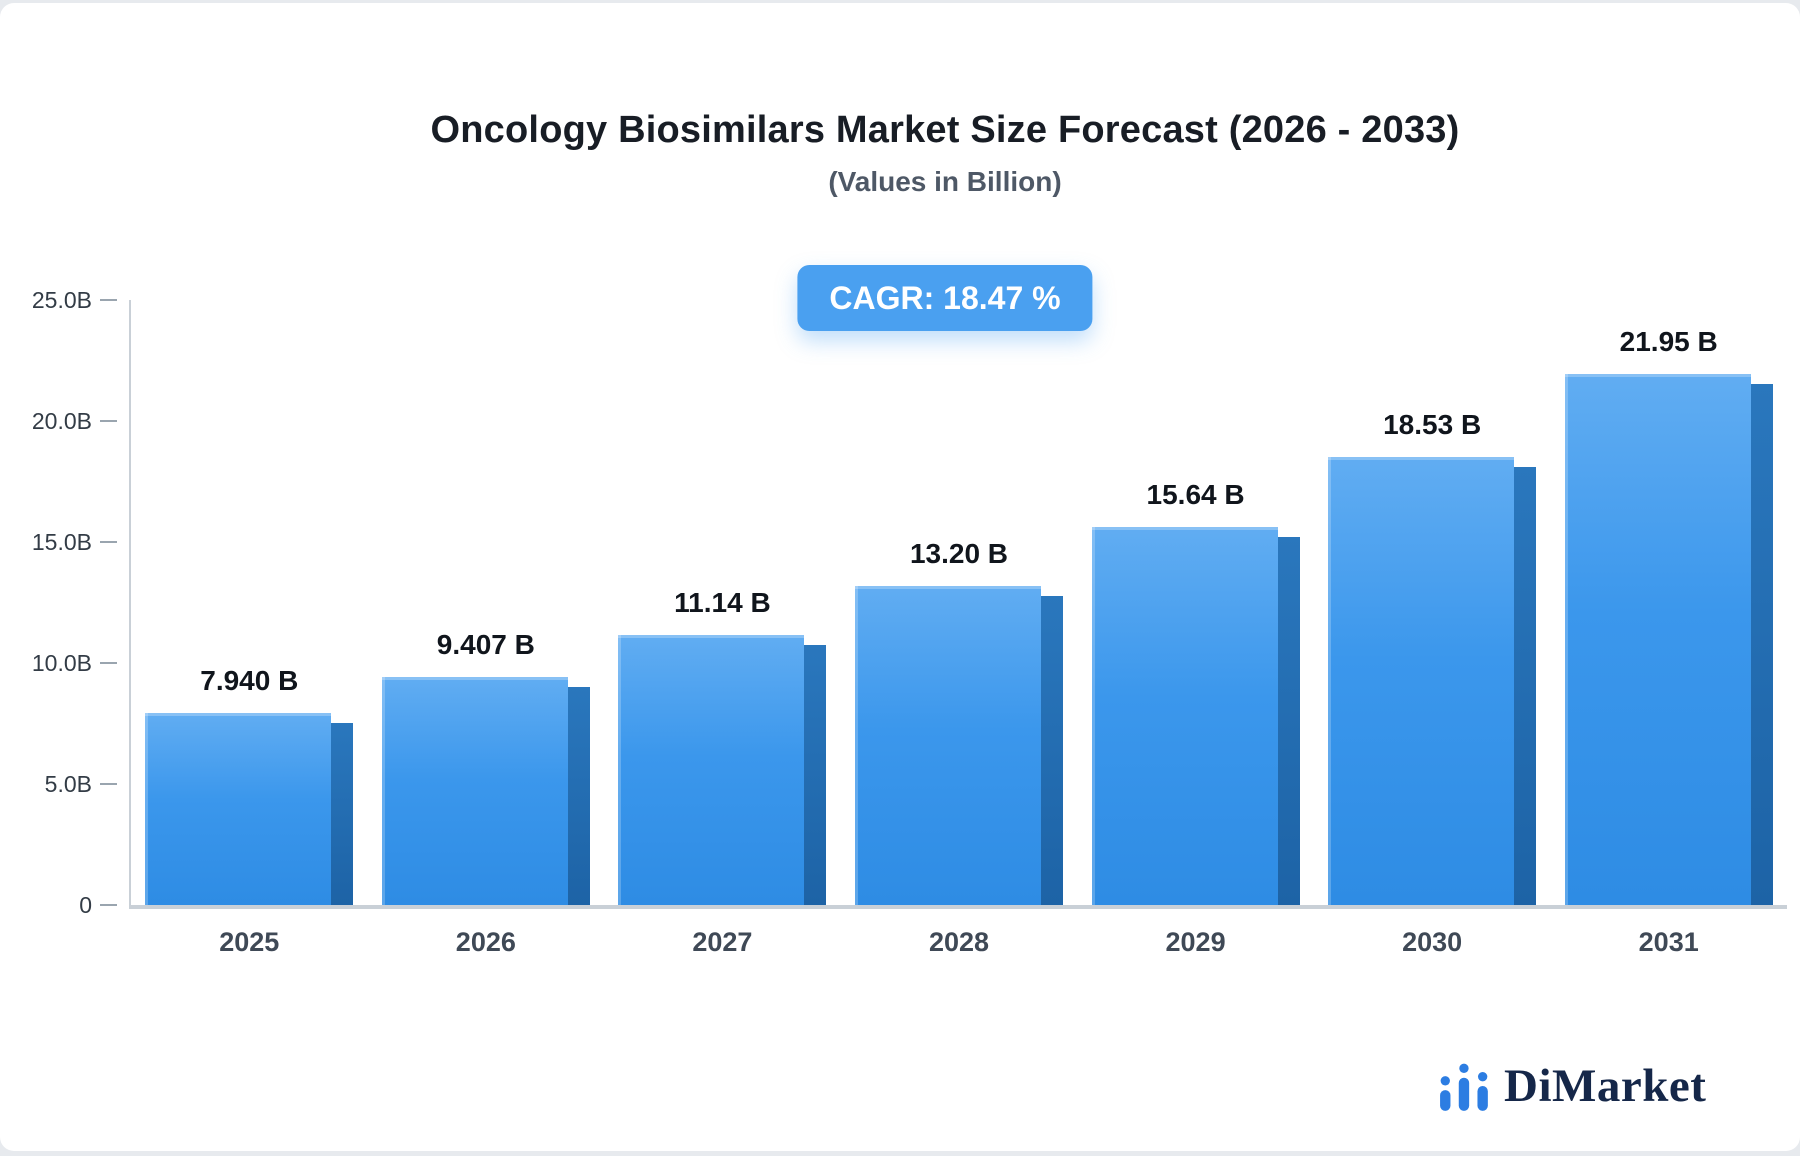 This screenshot has height=1156, width=1800. Describe the element at coordinates (85, 905) in the screenshot. I see `y-axis-label: 0` at that location.